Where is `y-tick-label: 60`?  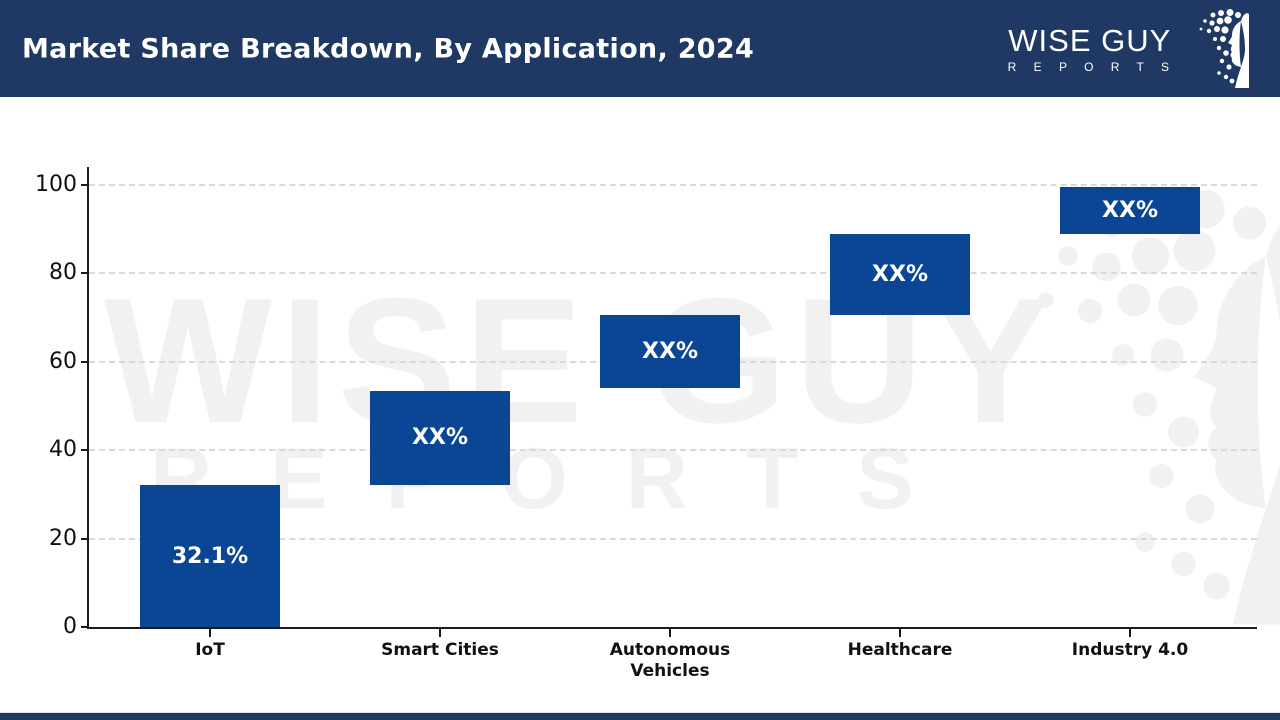
y-tick-label: 60 is located at coordinates (63, 361).